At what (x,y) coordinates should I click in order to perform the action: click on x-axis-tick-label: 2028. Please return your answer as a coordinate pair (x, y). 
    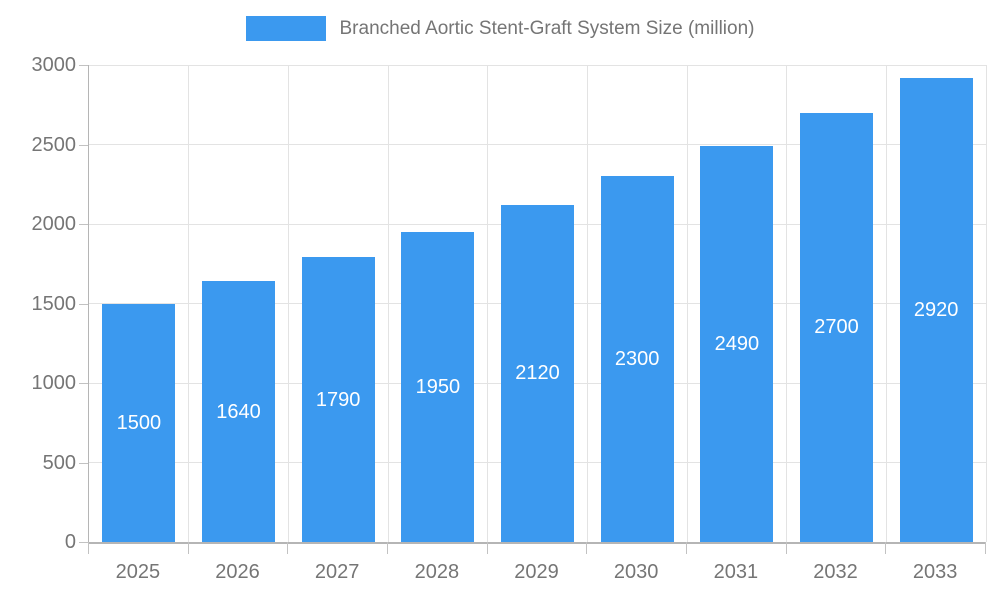
    Looking at the image, I should click on (437, 572).